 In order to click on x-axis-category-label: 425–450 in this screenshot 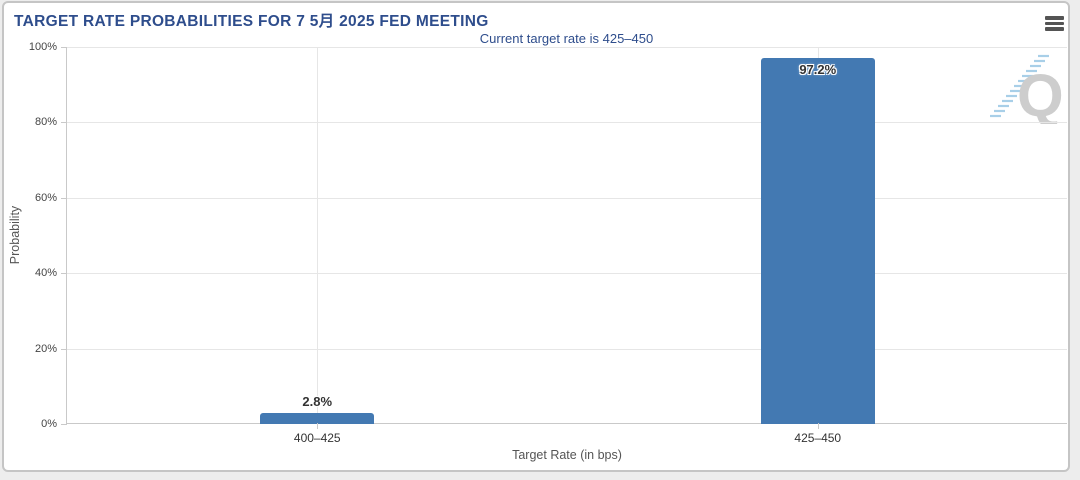, I will do `click(818, 438)`.